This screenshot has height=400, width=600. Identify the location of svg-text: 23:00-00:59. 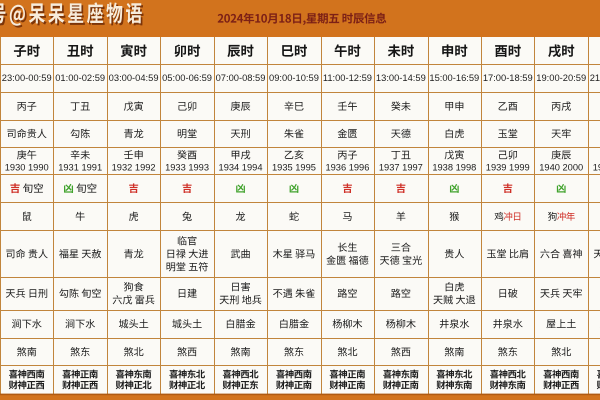
(27, 78).